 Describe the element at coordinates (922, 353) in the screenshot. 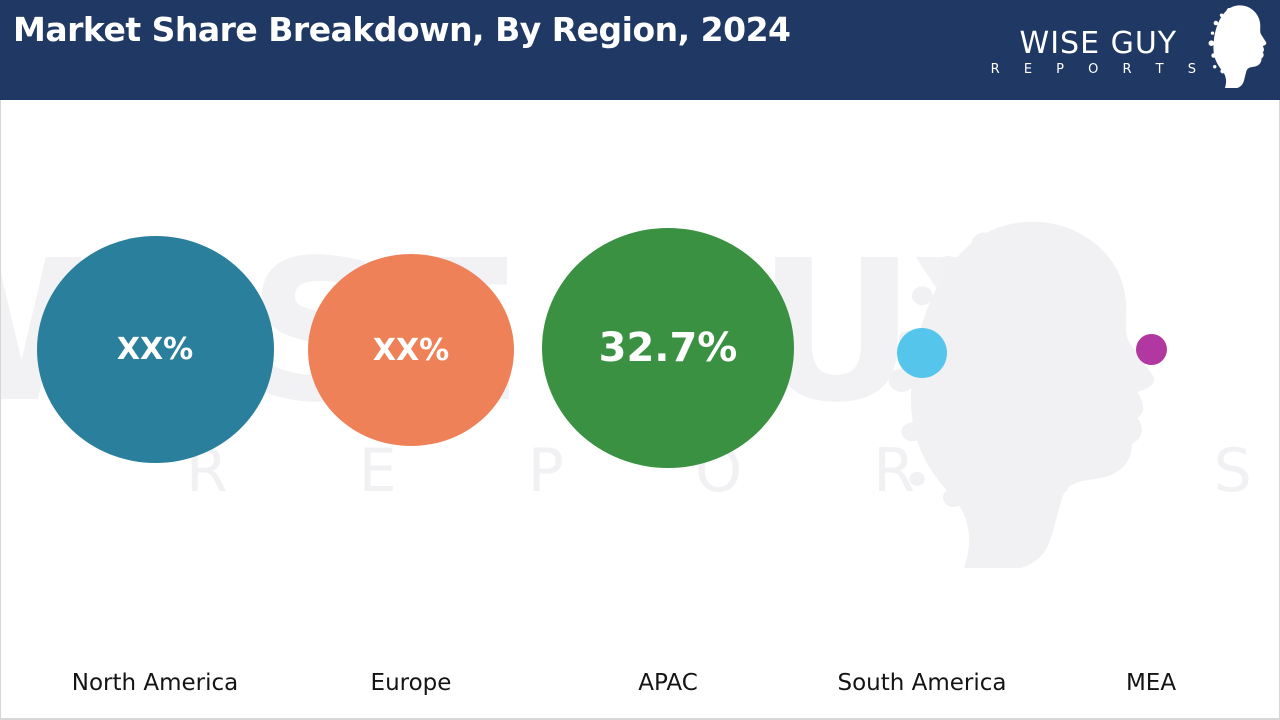

I see `bubble-south-america` at that location.